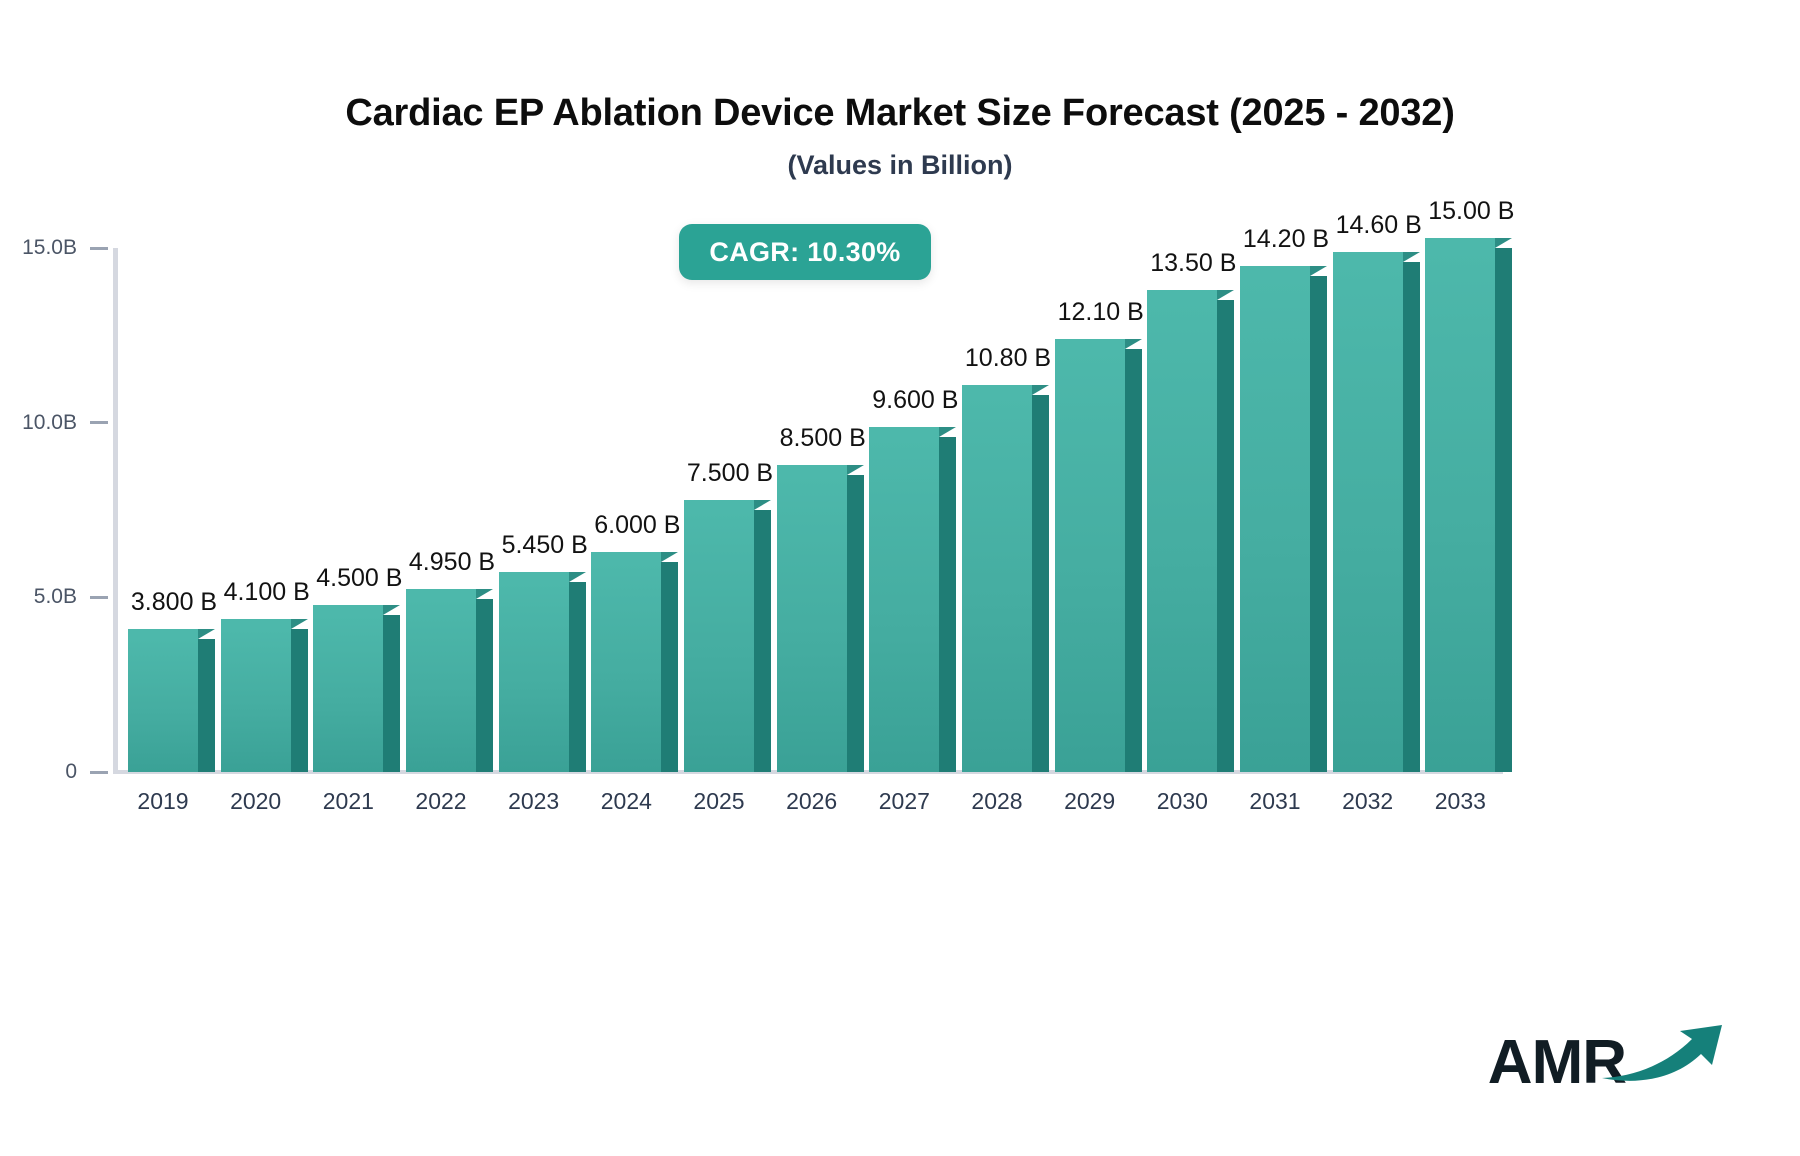  I want to click on bar-slot: 14.20 B, so click(1286, 486).